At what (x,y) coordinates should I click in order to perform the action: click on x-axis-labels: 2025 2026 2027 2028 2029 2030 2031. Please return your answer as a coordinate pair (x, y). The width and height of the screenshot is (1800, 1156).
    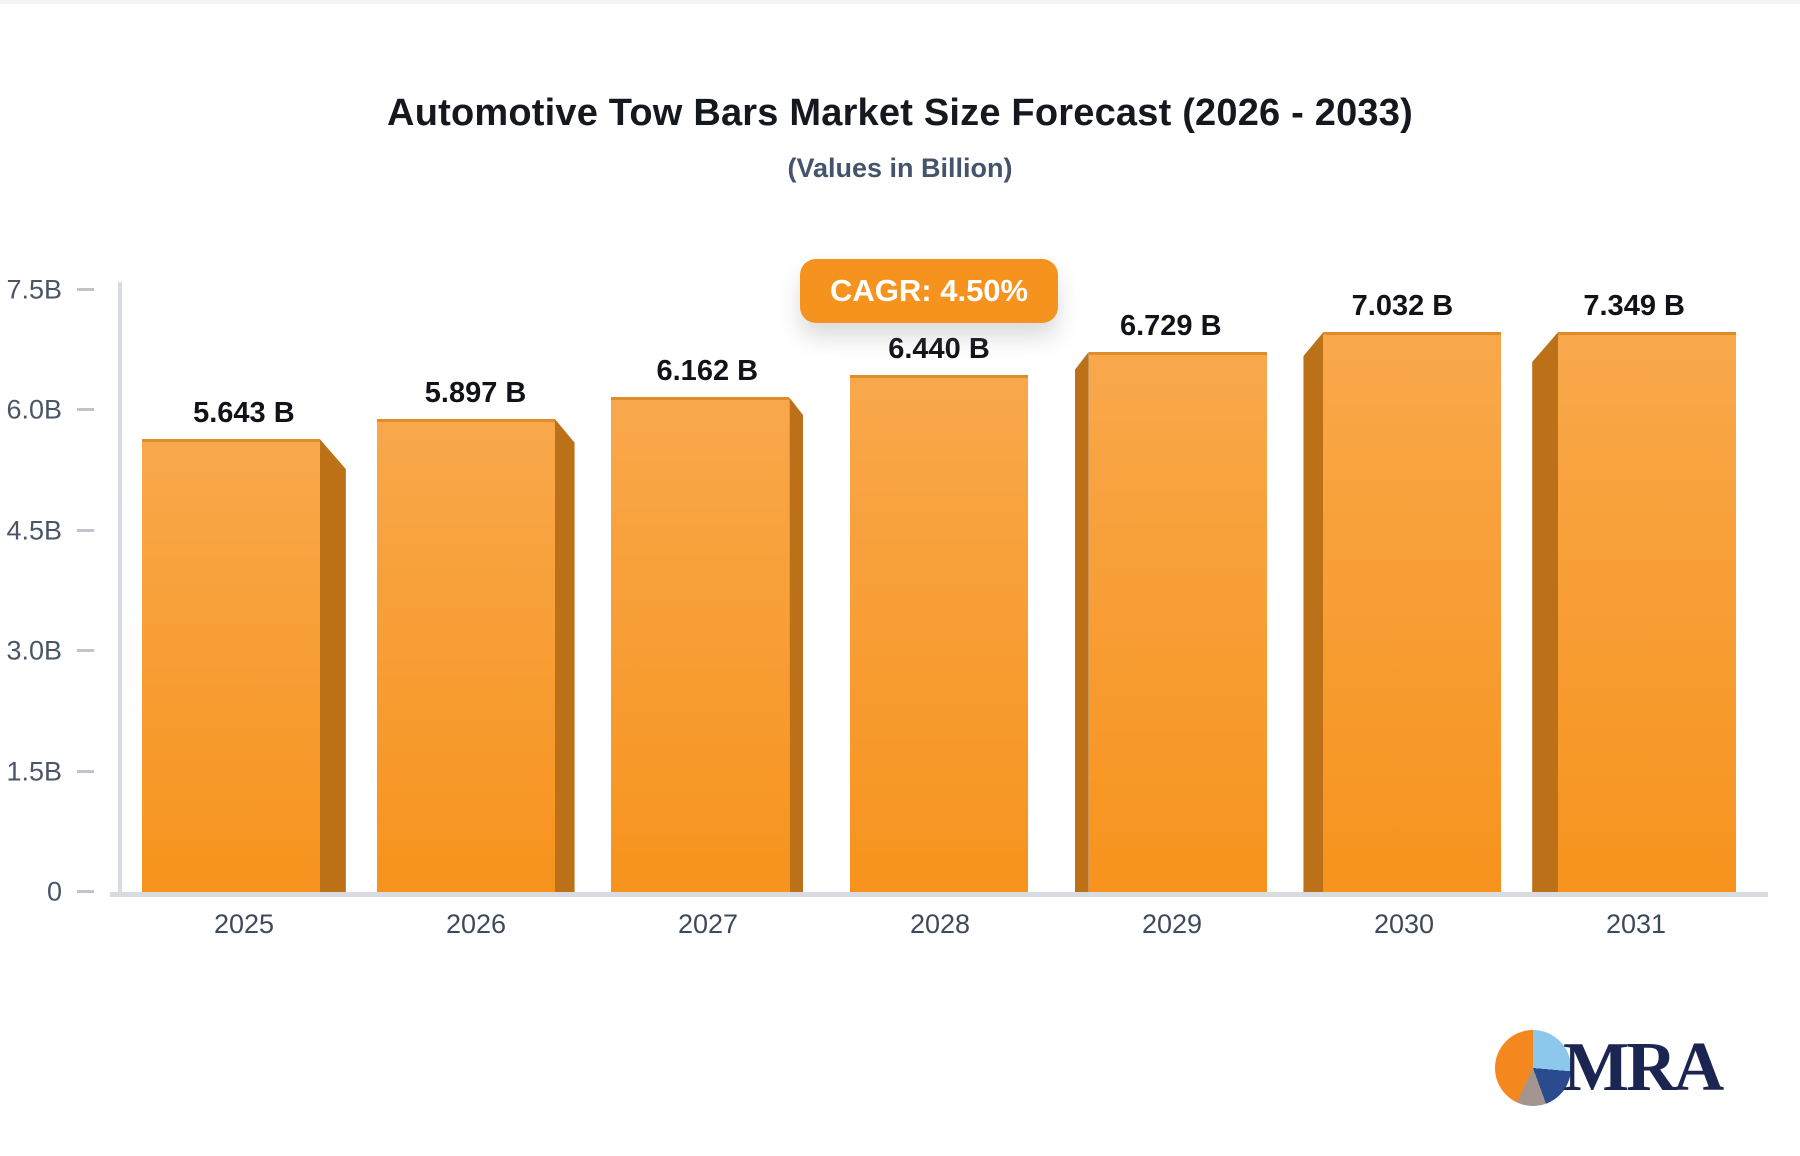
    Looking at the image, I should click on (940, 924).